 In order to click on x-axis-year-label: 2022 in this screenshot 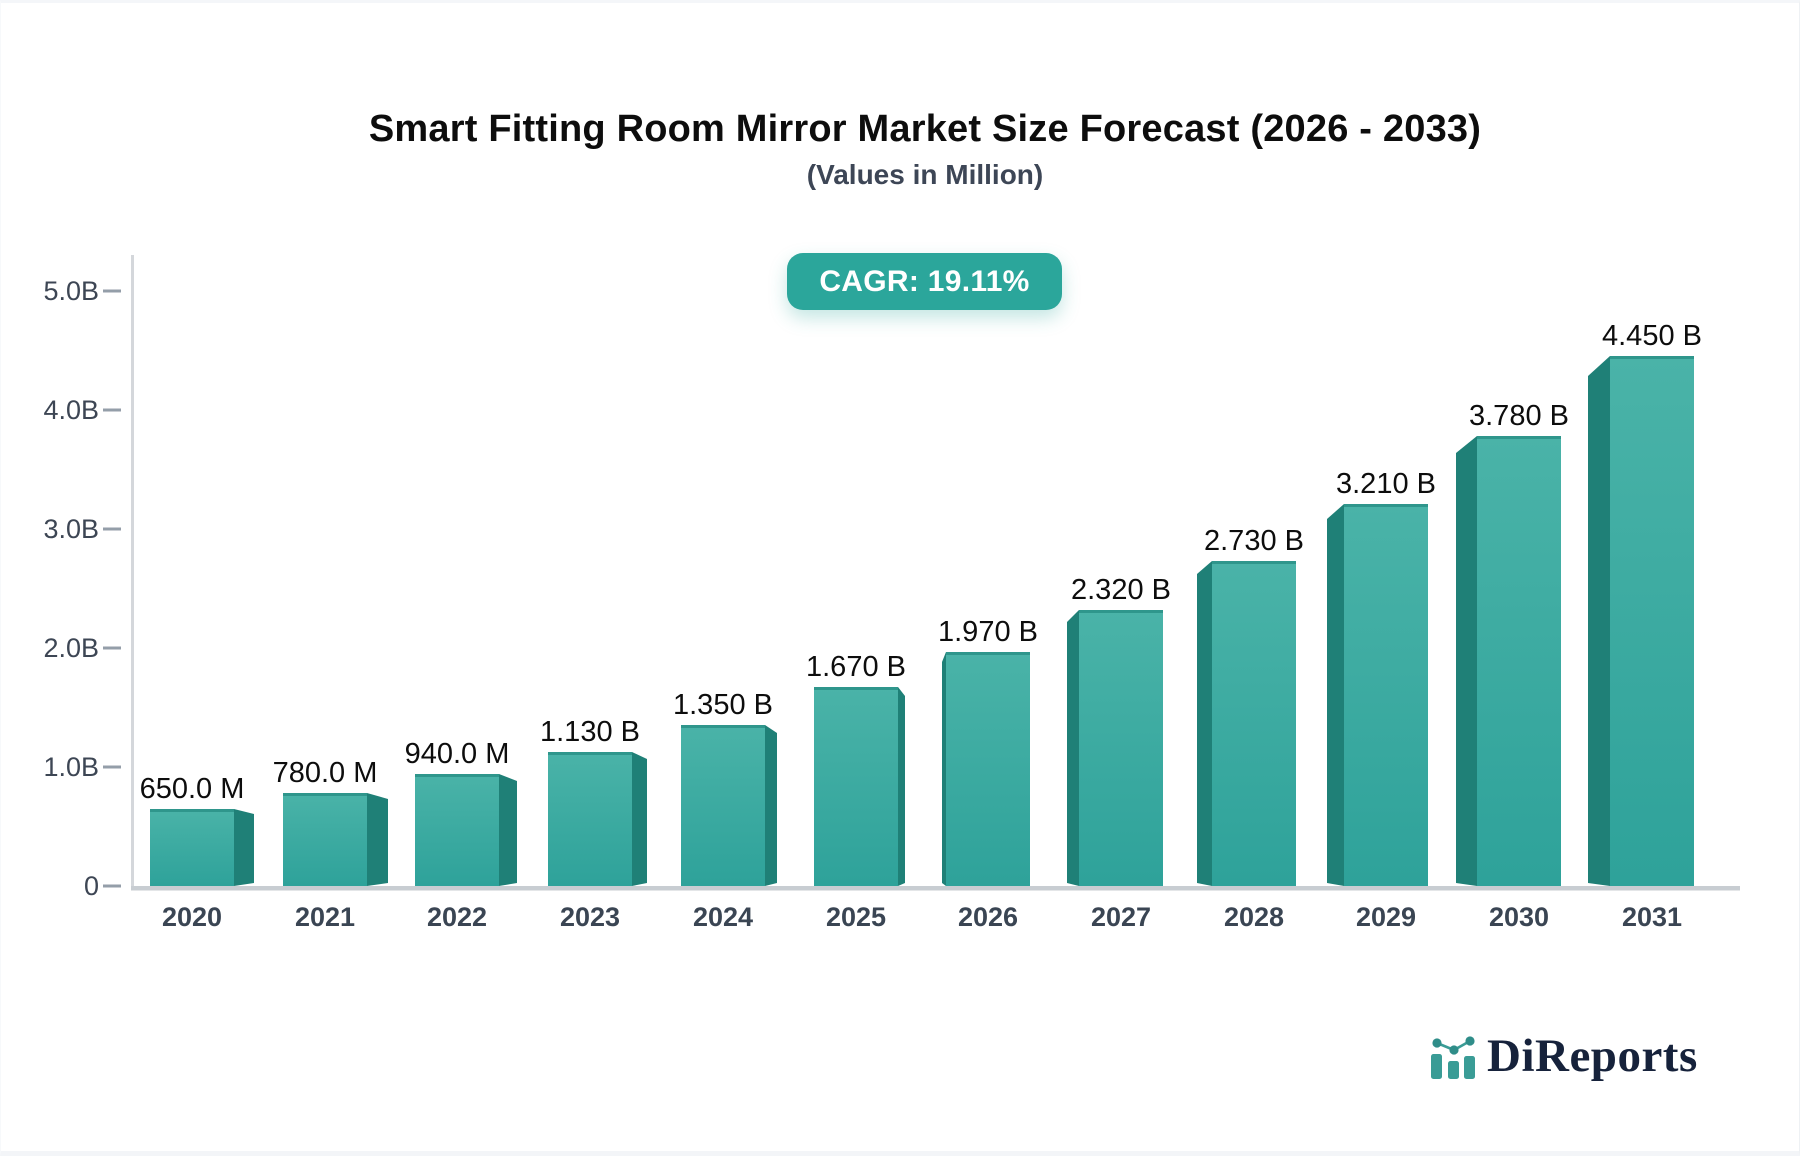, I will do `click(457, 917)`.